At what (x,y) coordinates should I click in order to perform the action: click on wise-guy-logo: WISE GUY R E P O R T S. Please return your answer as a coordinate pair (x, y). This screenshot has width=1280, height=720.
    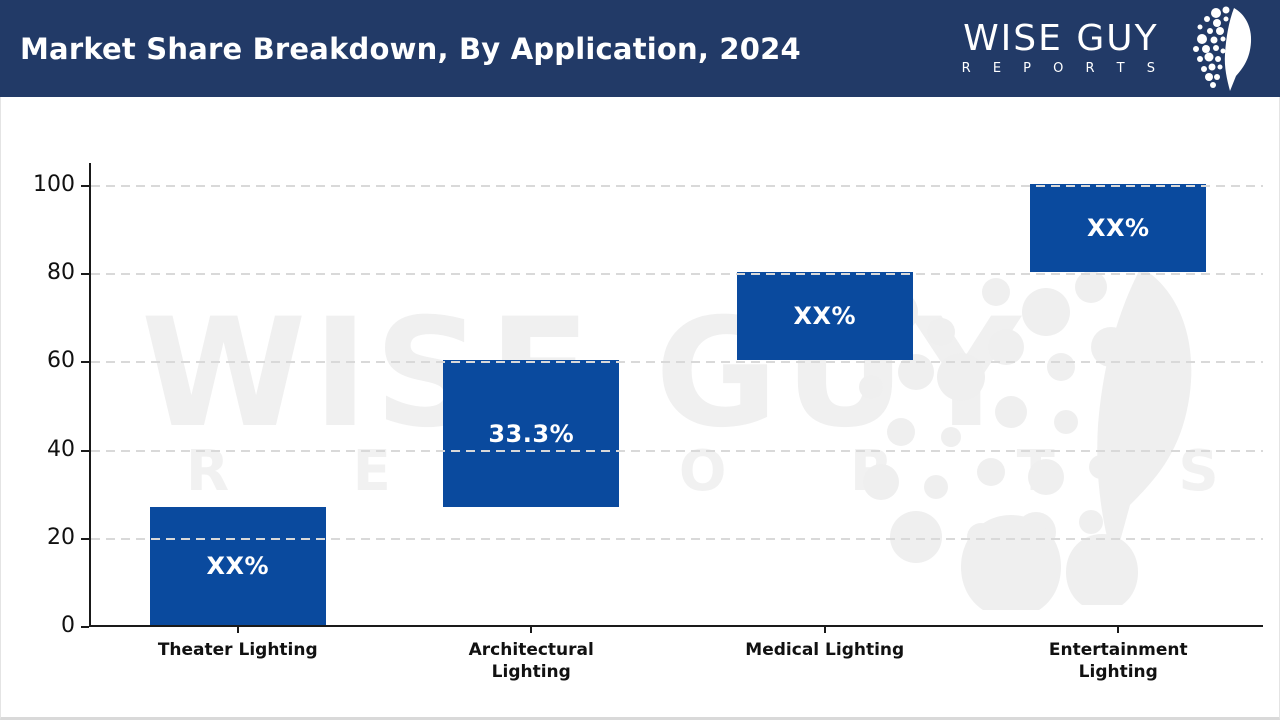
    Looking at the image, I should click on (1106, 49).